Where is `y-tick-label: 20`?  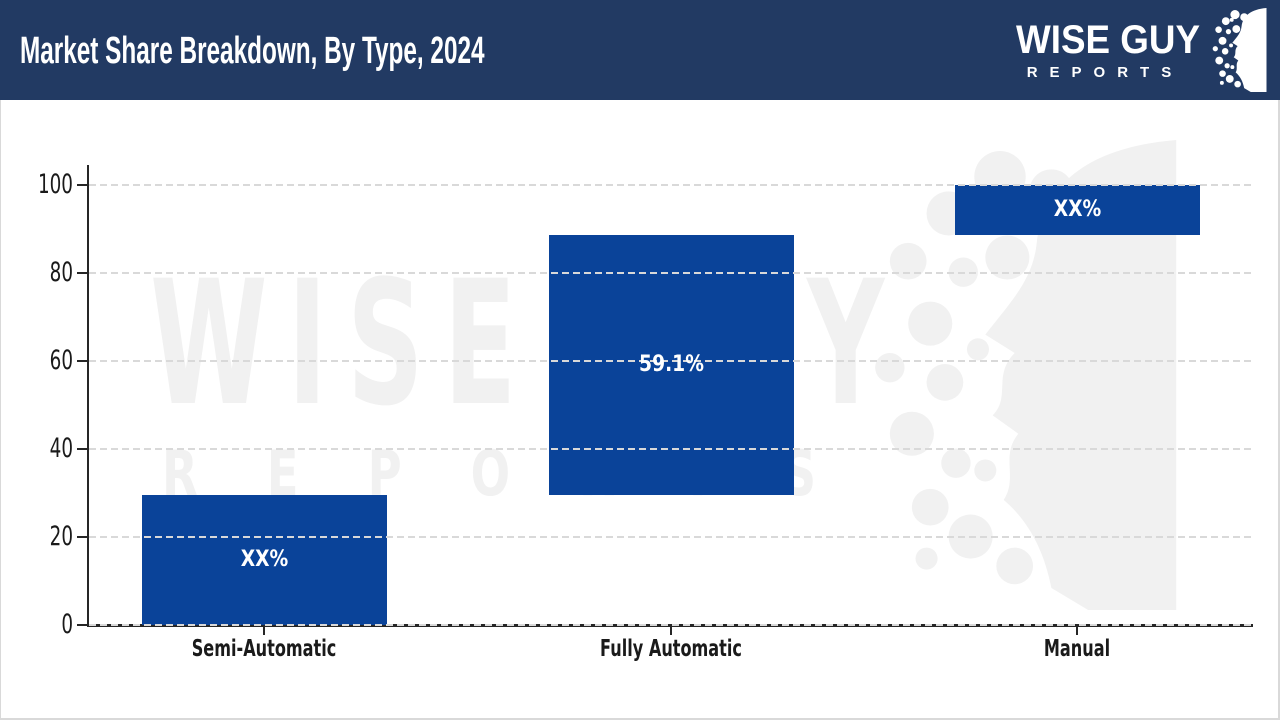
y-tick-label: 20 is located at coordinates (61, 536).